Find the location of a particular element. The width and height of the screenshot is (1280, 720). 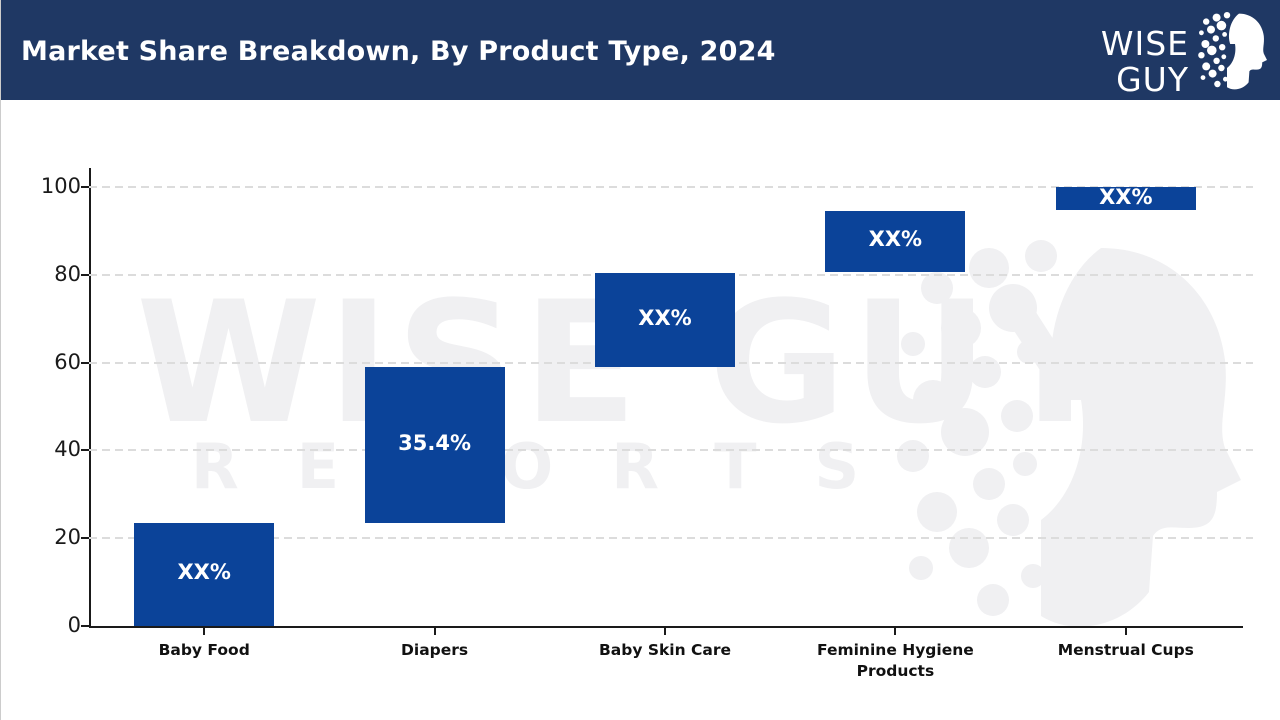

bar-baby-skin-care: XX% is located at coordinates (665, 319).